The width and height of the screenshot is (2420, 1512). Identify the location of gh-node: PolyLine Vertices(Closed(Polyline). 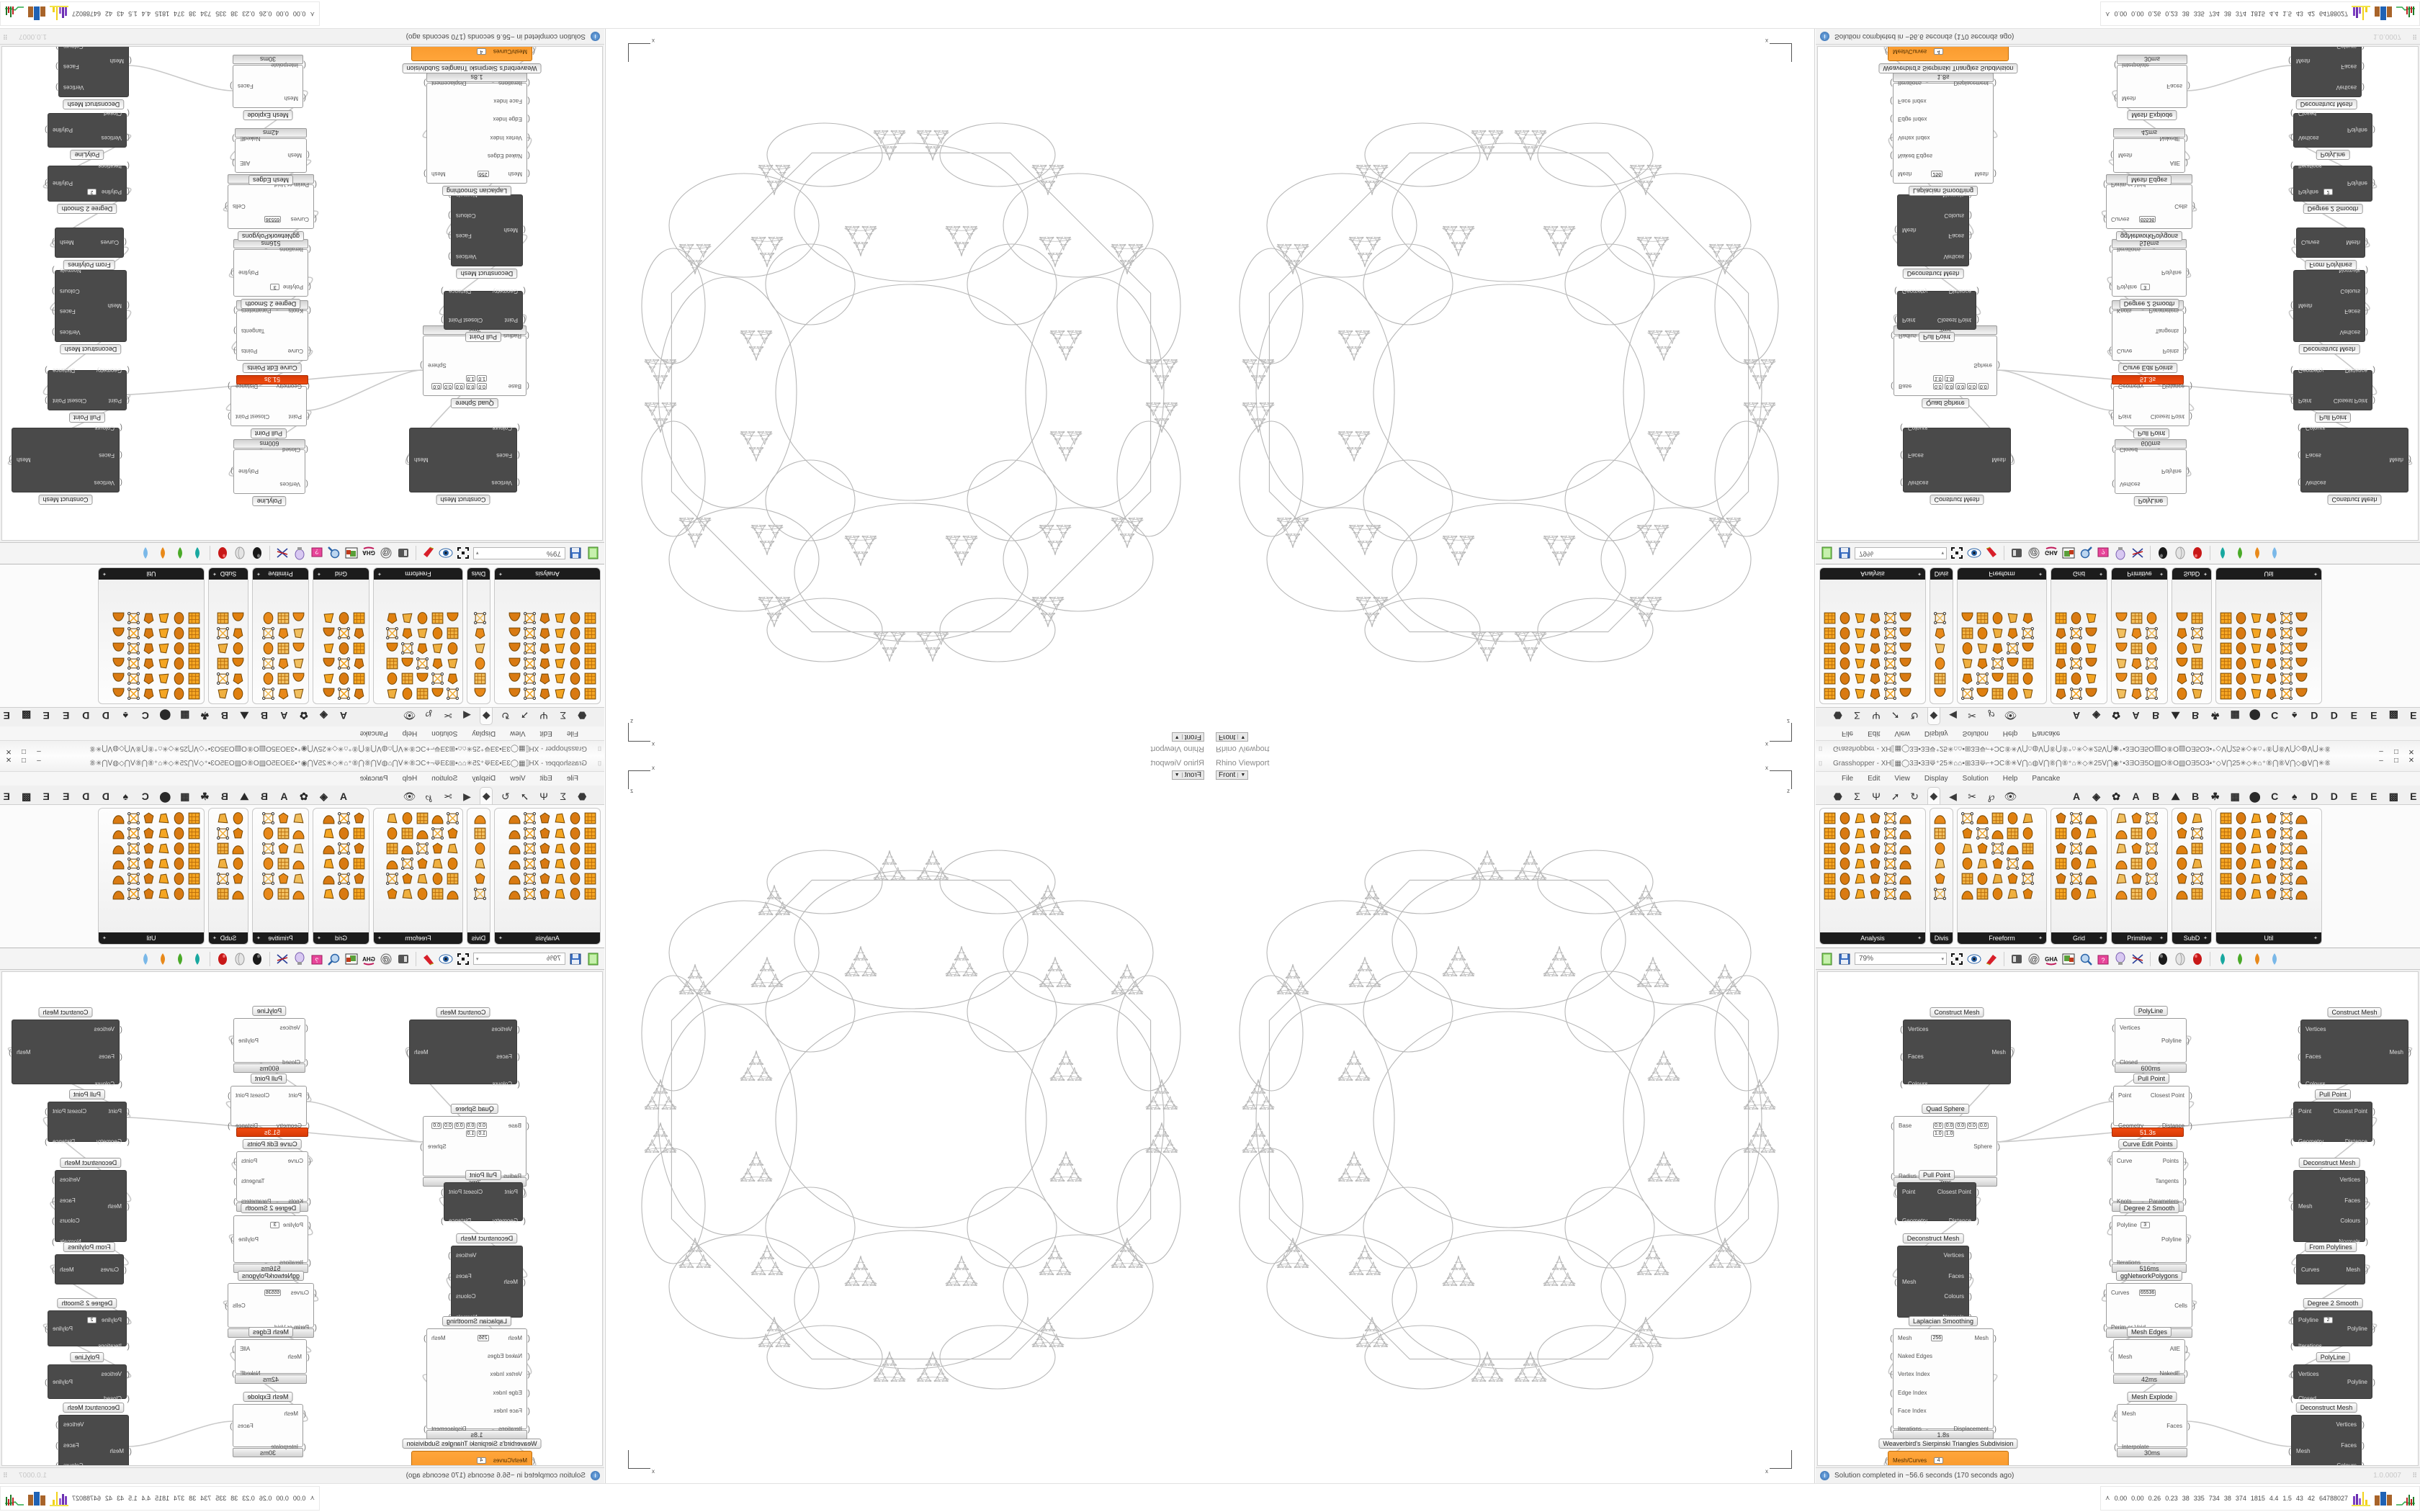
(2332, 1376).